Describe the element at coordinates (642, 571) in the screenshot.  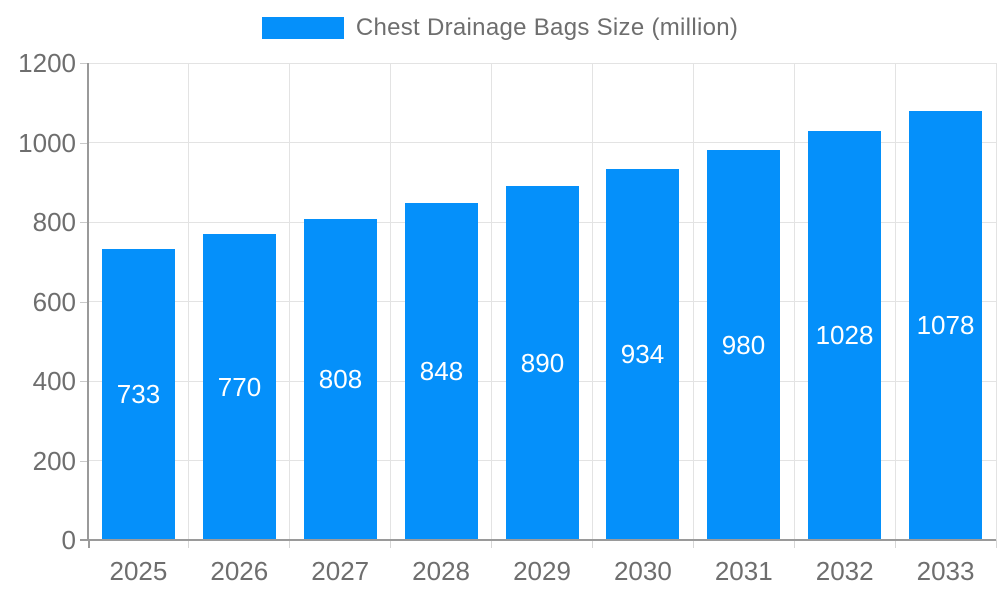
I see `x-axis-tick-label: 2030` at that location.